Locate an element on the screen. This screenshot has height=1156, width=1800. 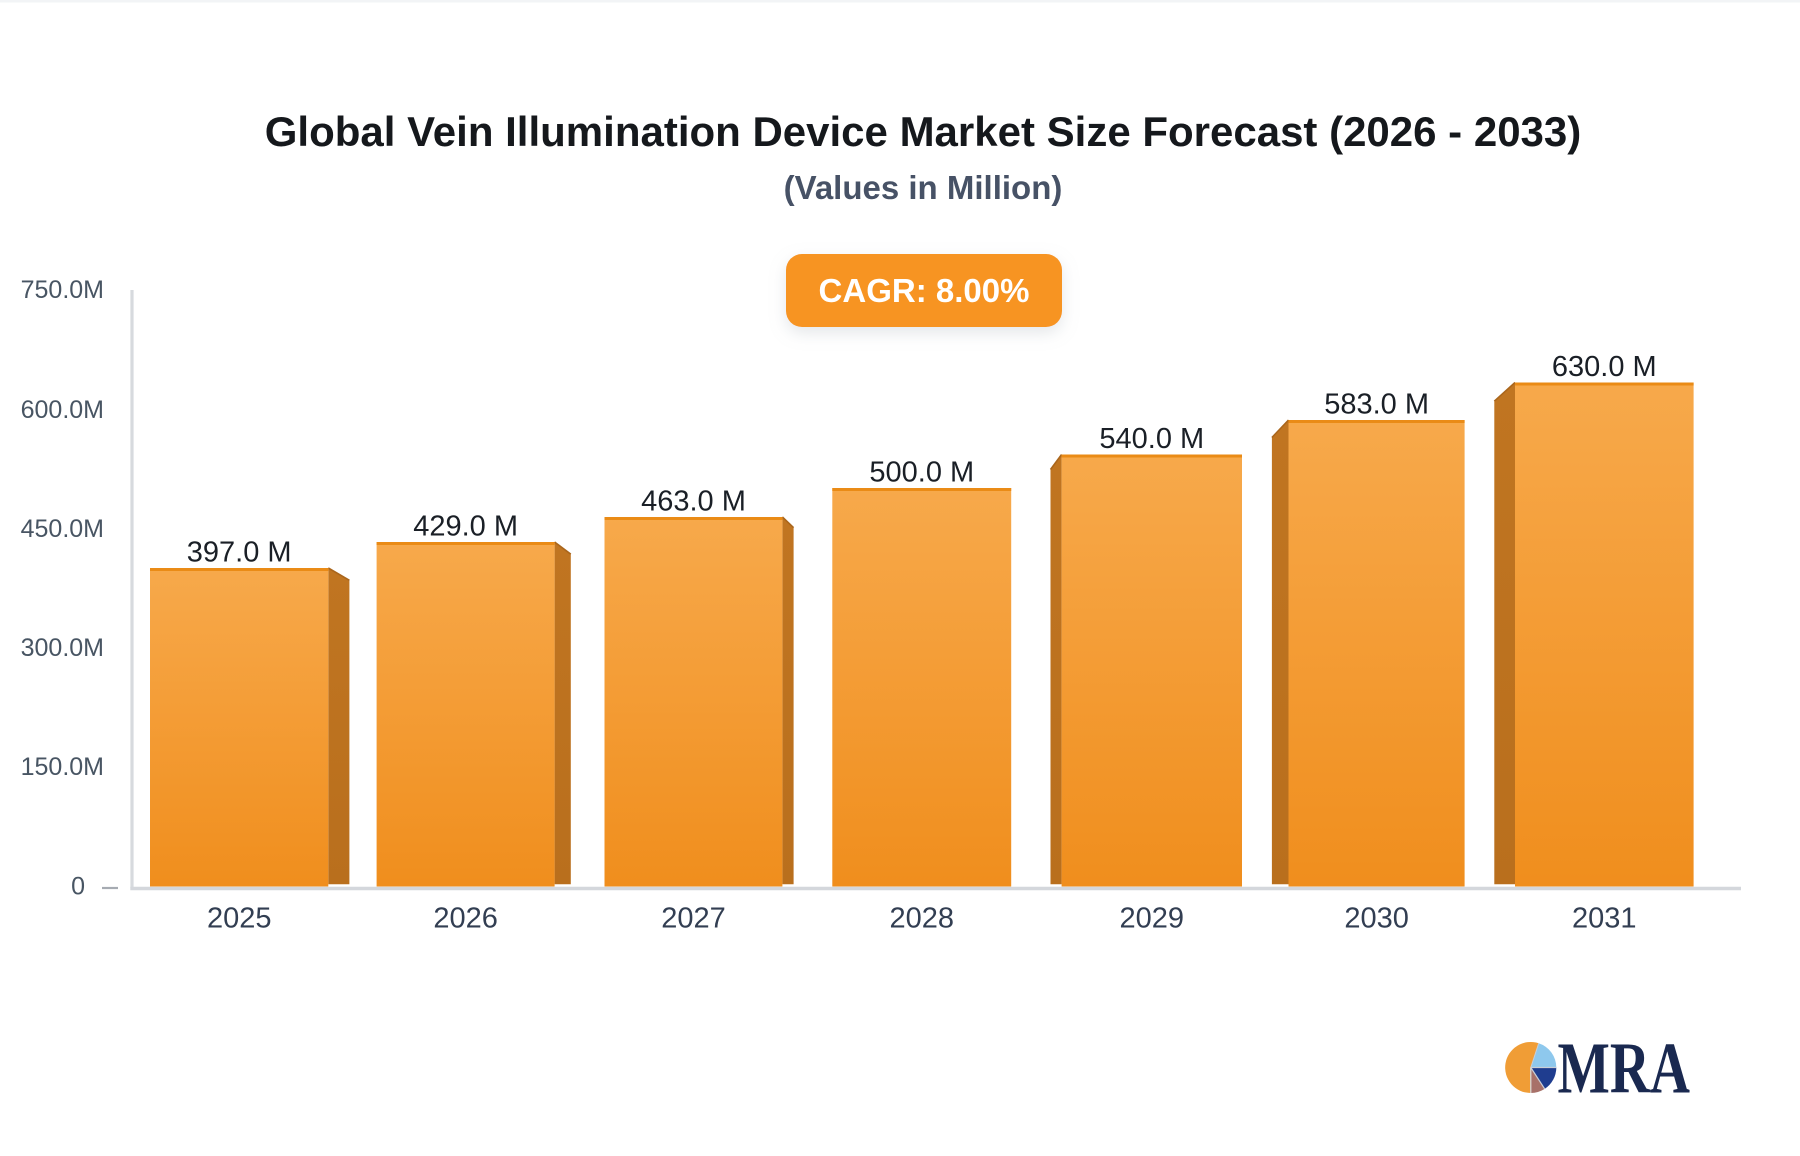
svg-text: MRA is located at coordinates (1624, 1068).